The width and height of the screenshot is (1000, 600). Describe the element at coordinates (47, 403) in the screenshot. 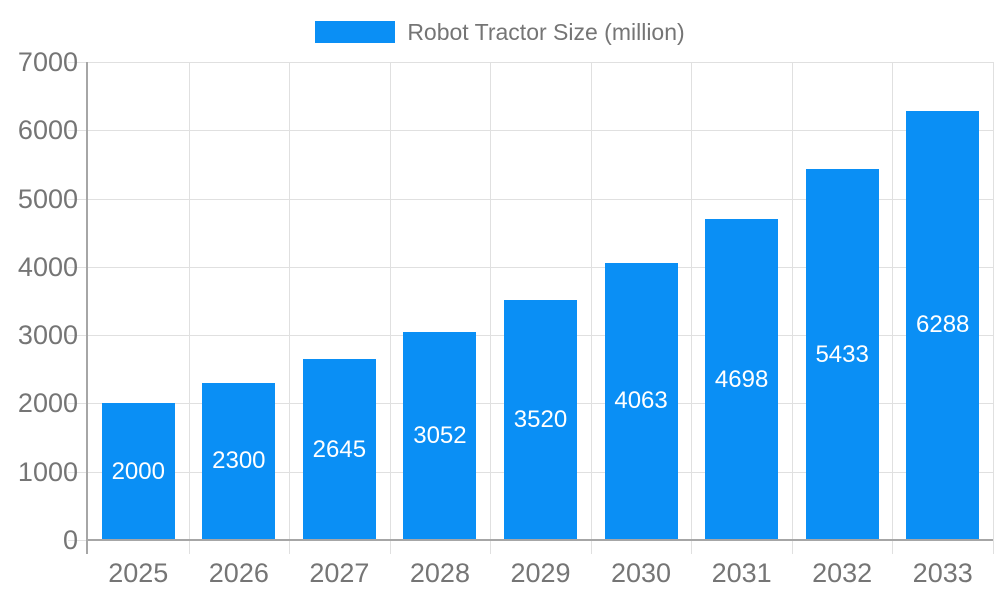

I see `y-axis-label: 2000` at that location.